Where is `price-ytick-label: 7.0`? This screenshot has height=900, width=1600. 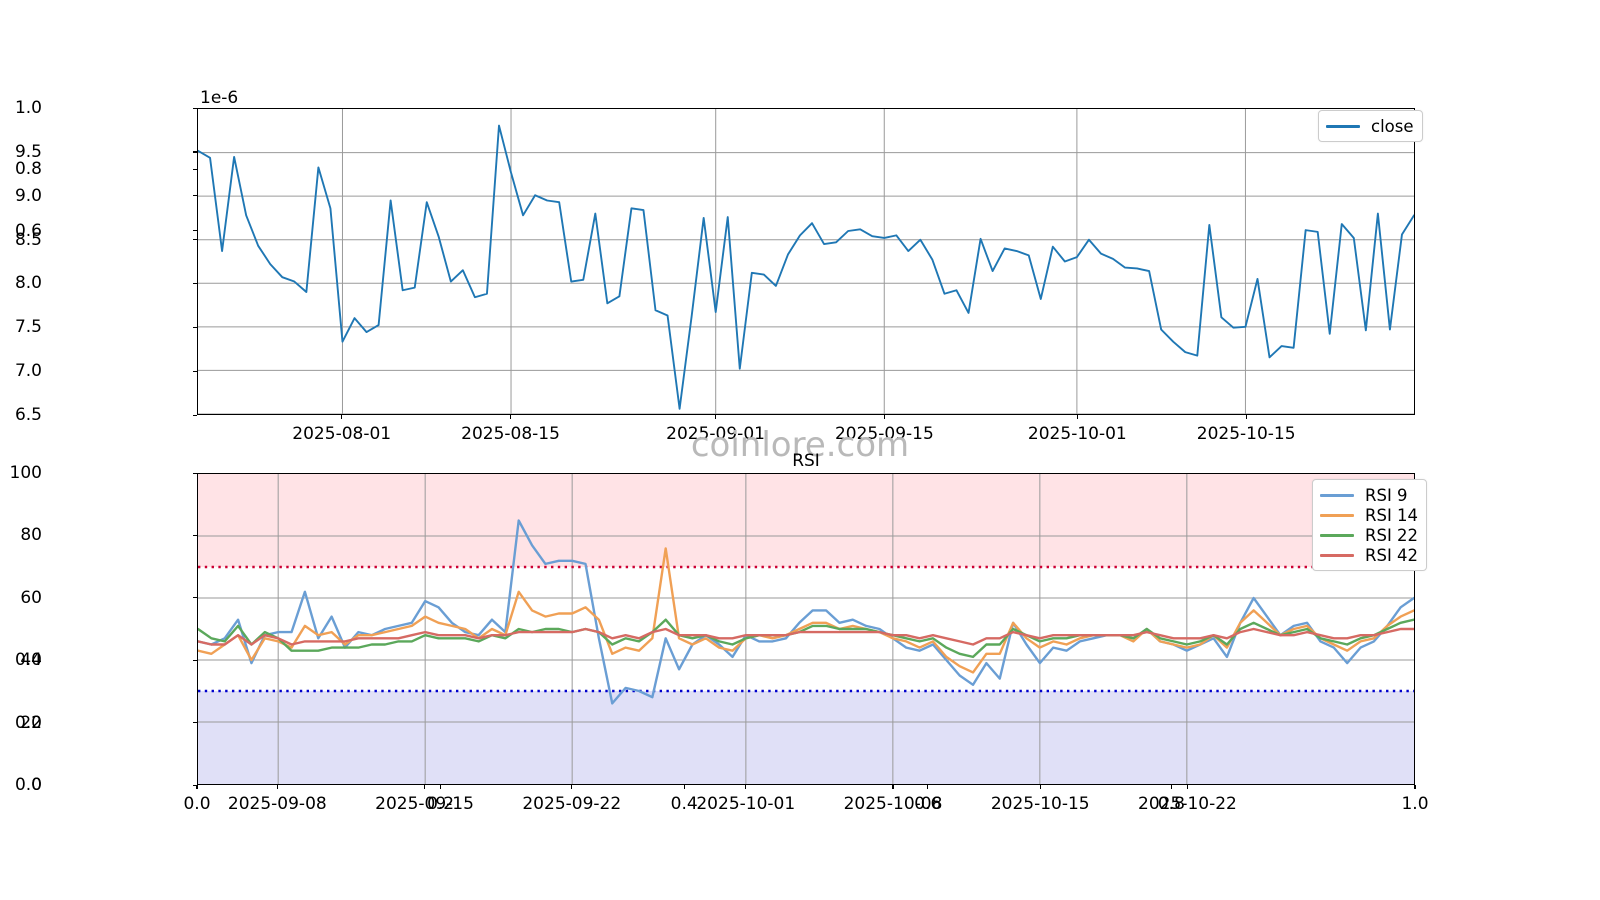 price-ytick-label: 7.0 is located at coordinates (28, 371).